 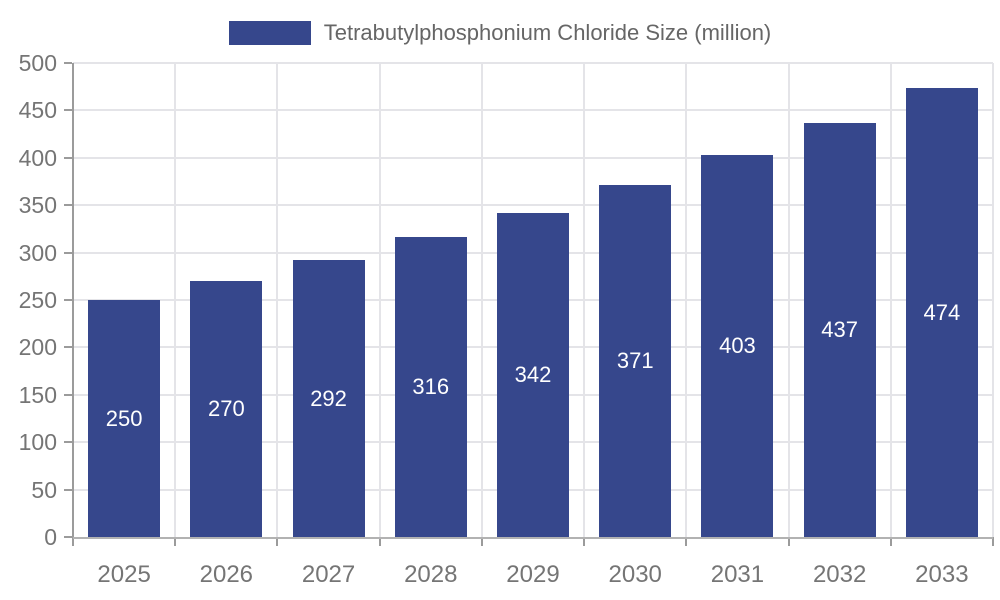 What do you see at coordinates (44, 489) in the screenshot?
I see `y-tick-label: 50` at bounding box center [44, 489].